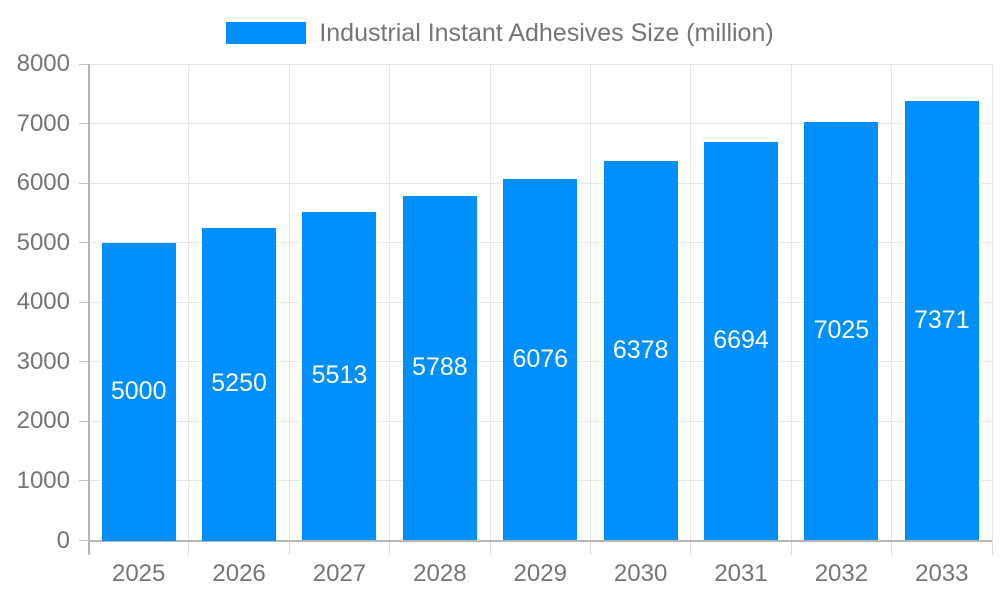  Describe the element at coordinates (43, 421) in the screenshot. I see `y-axis-label: 2000` at that location.